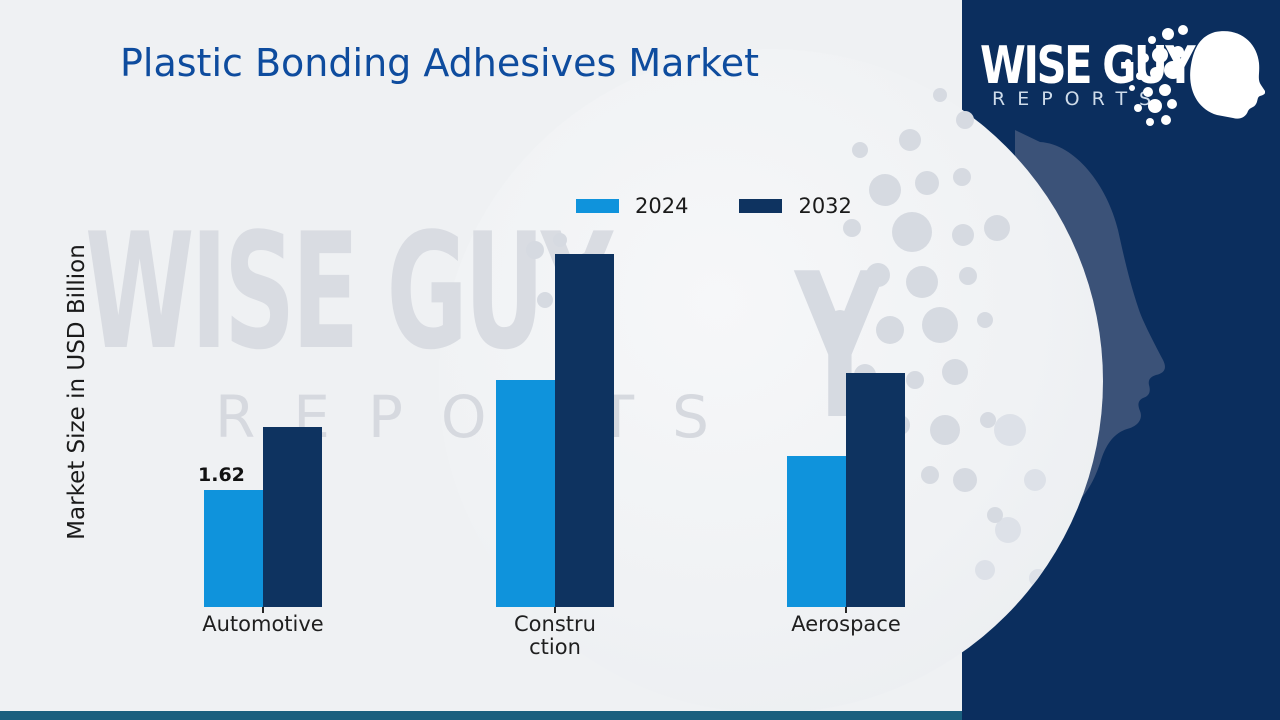 The width and height of the screenshot is (1280, 720). I want to click on x-category-label-automotive: Automotive, so click(263, 624).